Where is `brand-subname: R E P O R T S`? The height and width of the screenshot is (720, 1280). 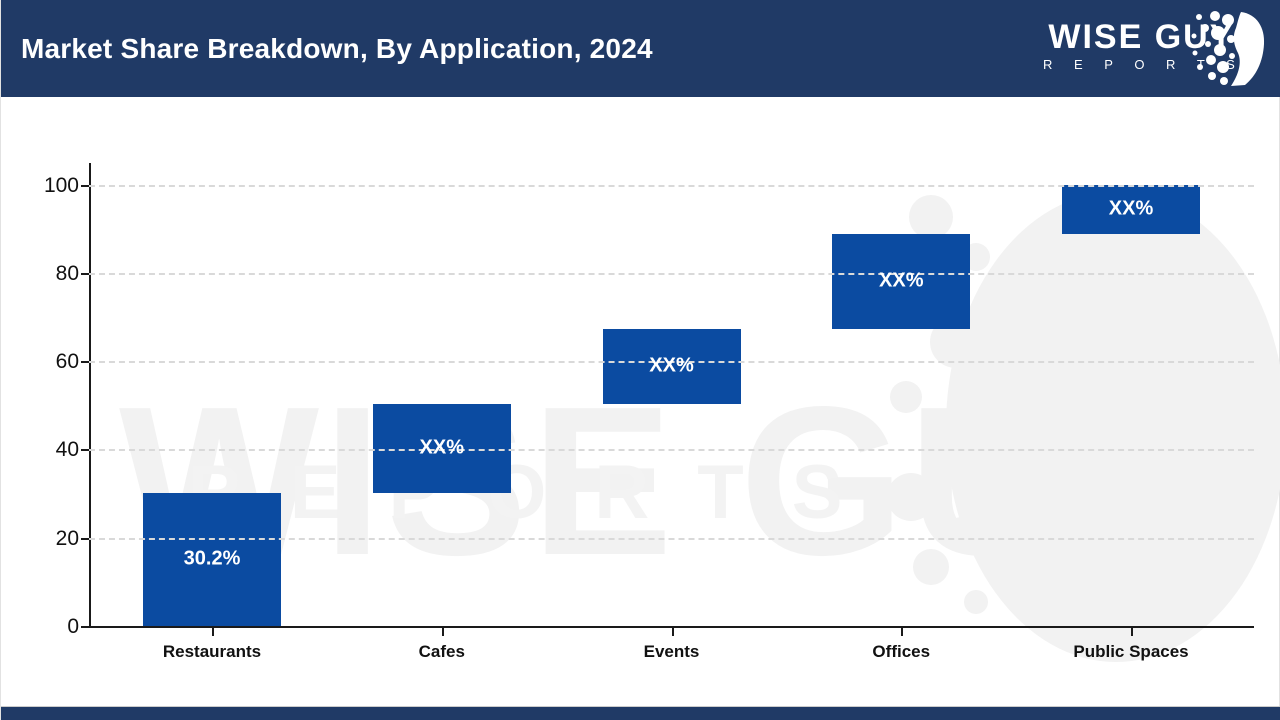
brand-subname: R E P O R T S is located at coordinates (1143, 64).